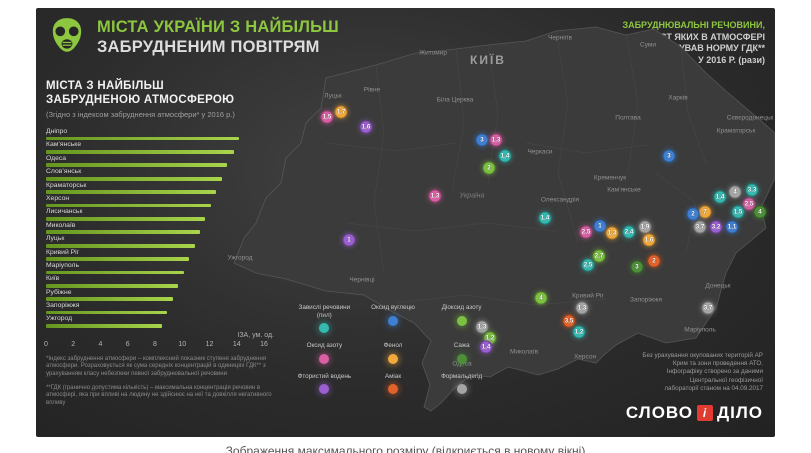 This screenshot has height=453, width=811. I want to click on bar-row: Краматорськ, so click(162, 188).